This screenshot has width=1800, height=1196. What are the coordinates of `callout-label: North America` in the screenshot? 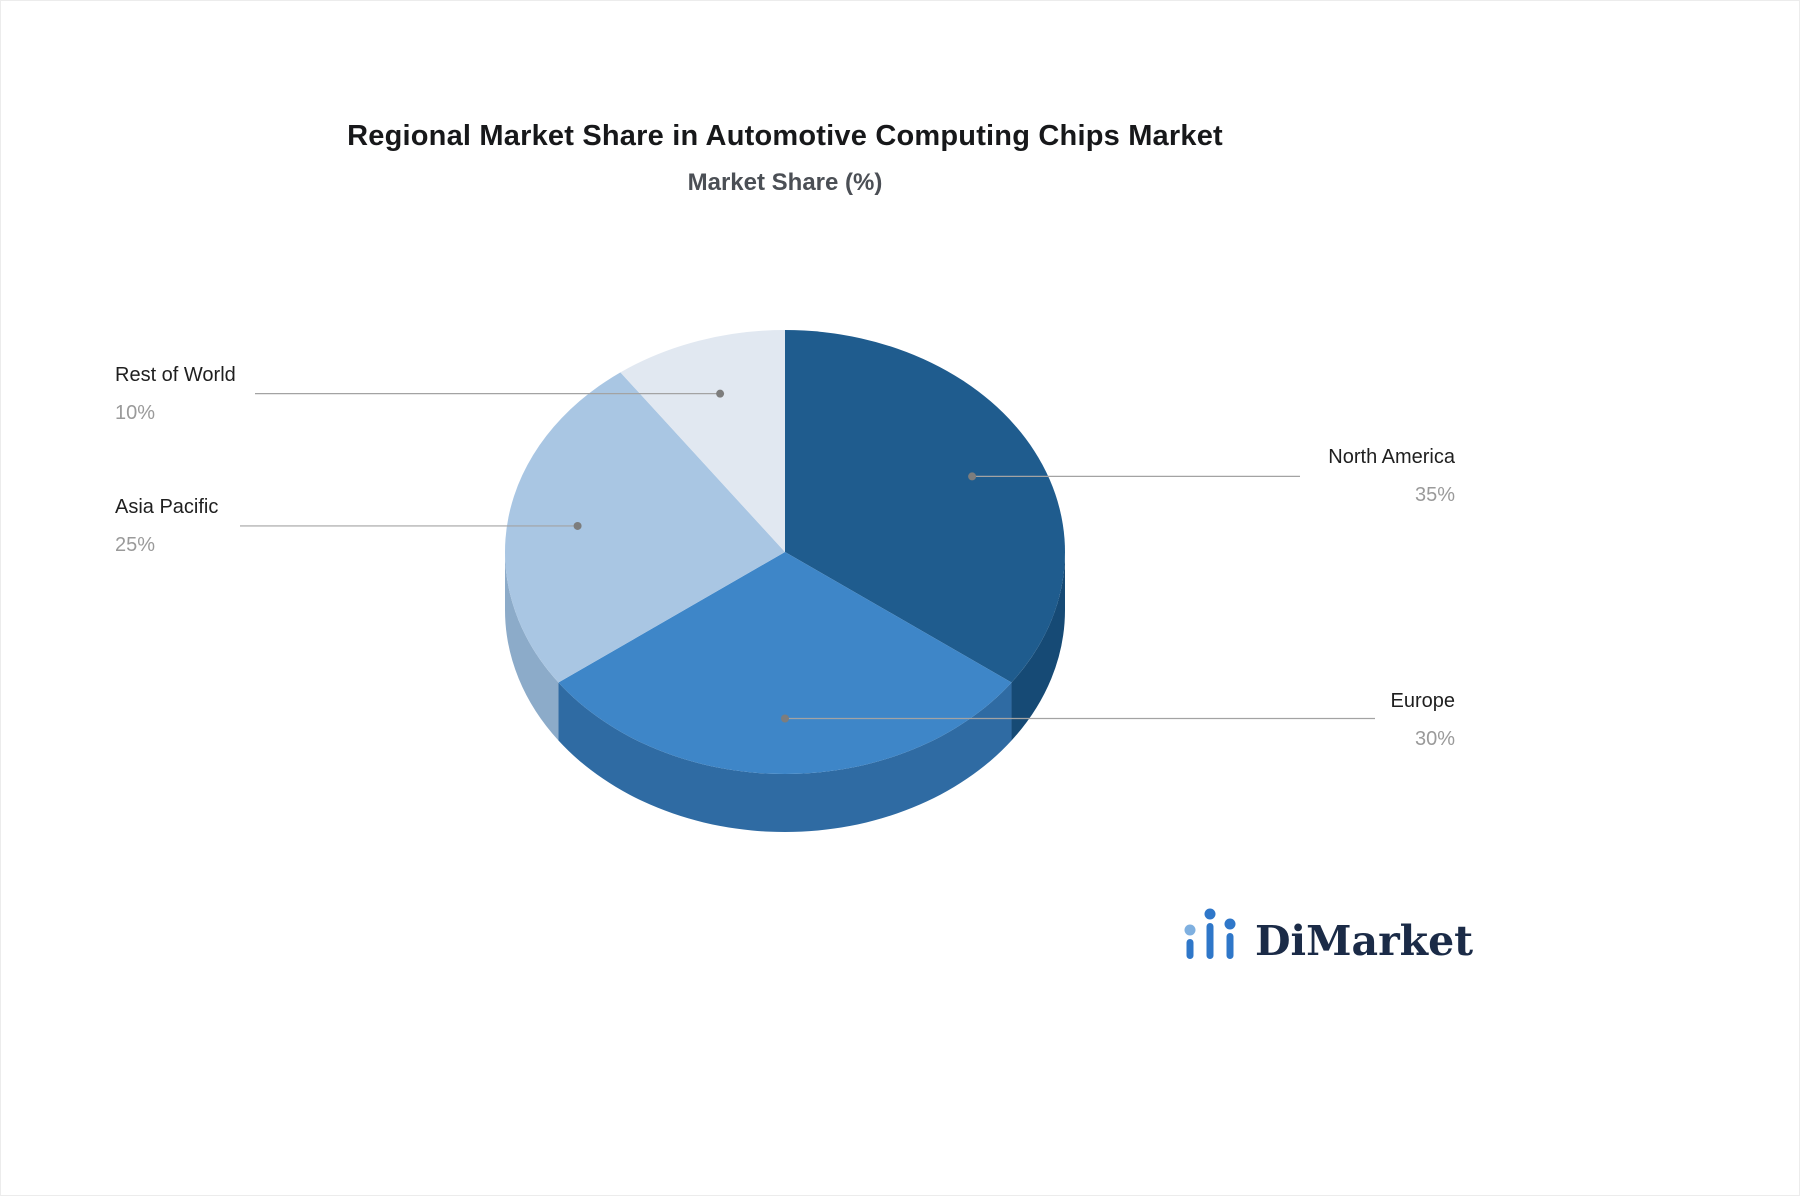 It's located at (1391, 457).